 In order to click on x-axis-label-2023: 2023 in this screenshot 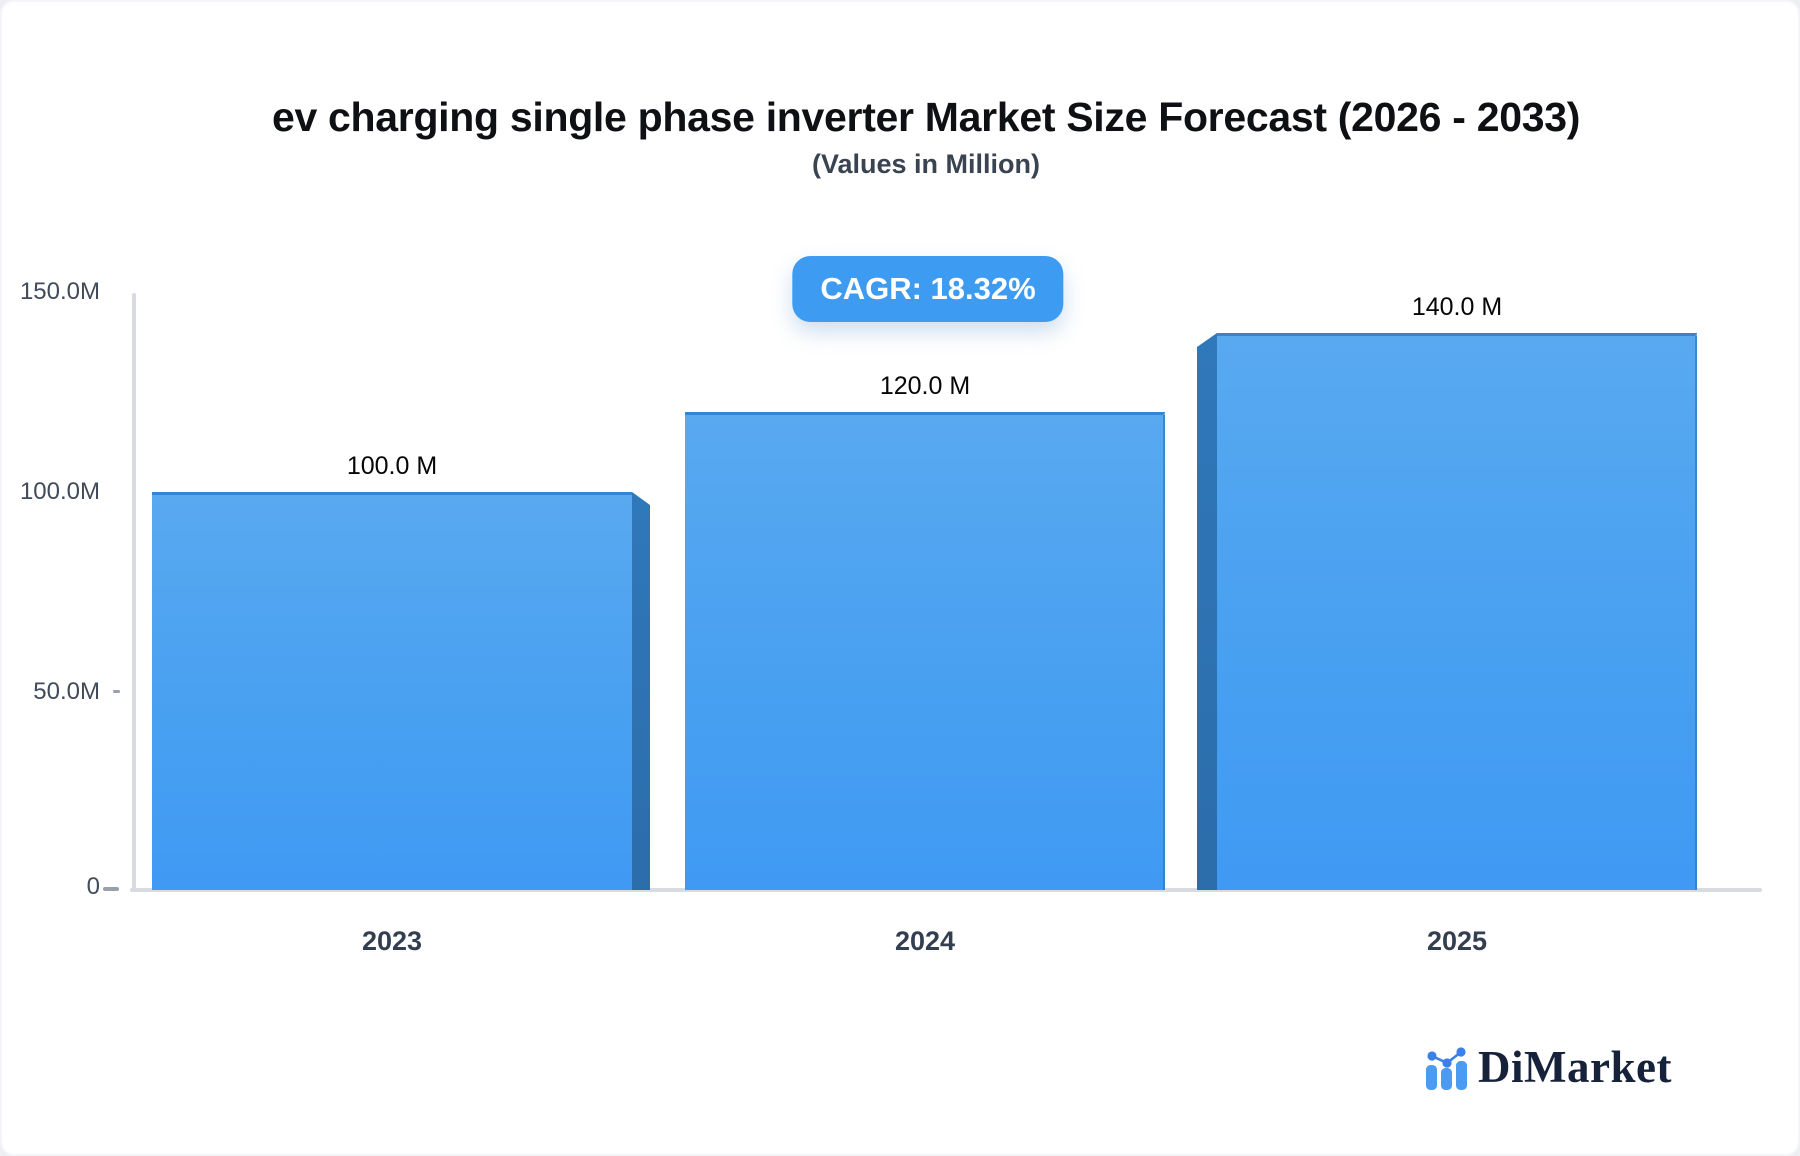, I will do `click(392, 941)`.